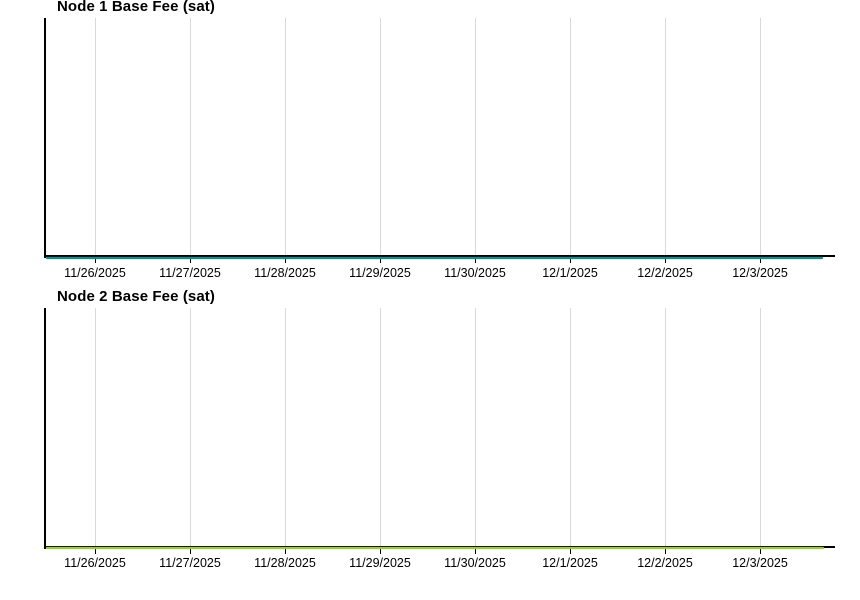 The width and height of the screenshot is (860, 600). I want to click on chart-title: Node 2 Base Fee (sat), so click(136, 296).